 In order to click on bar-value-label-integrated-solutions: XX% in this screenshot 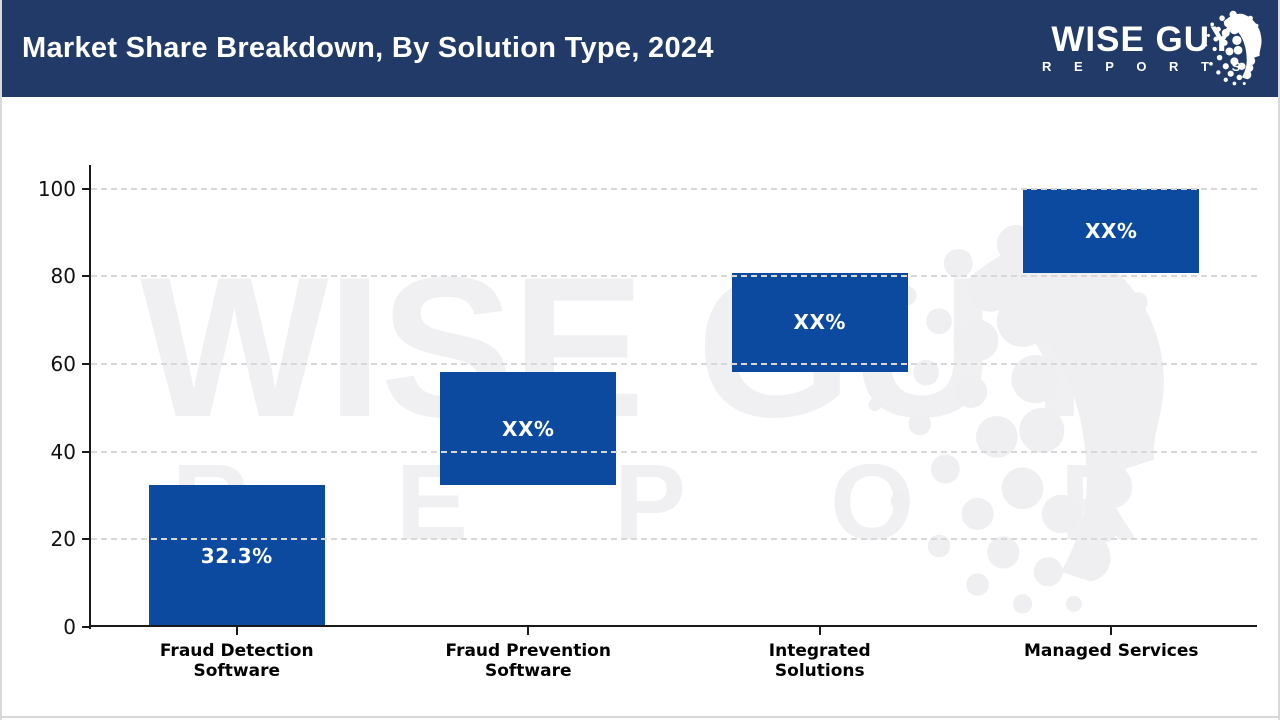, I will do `click(819, 322)`.